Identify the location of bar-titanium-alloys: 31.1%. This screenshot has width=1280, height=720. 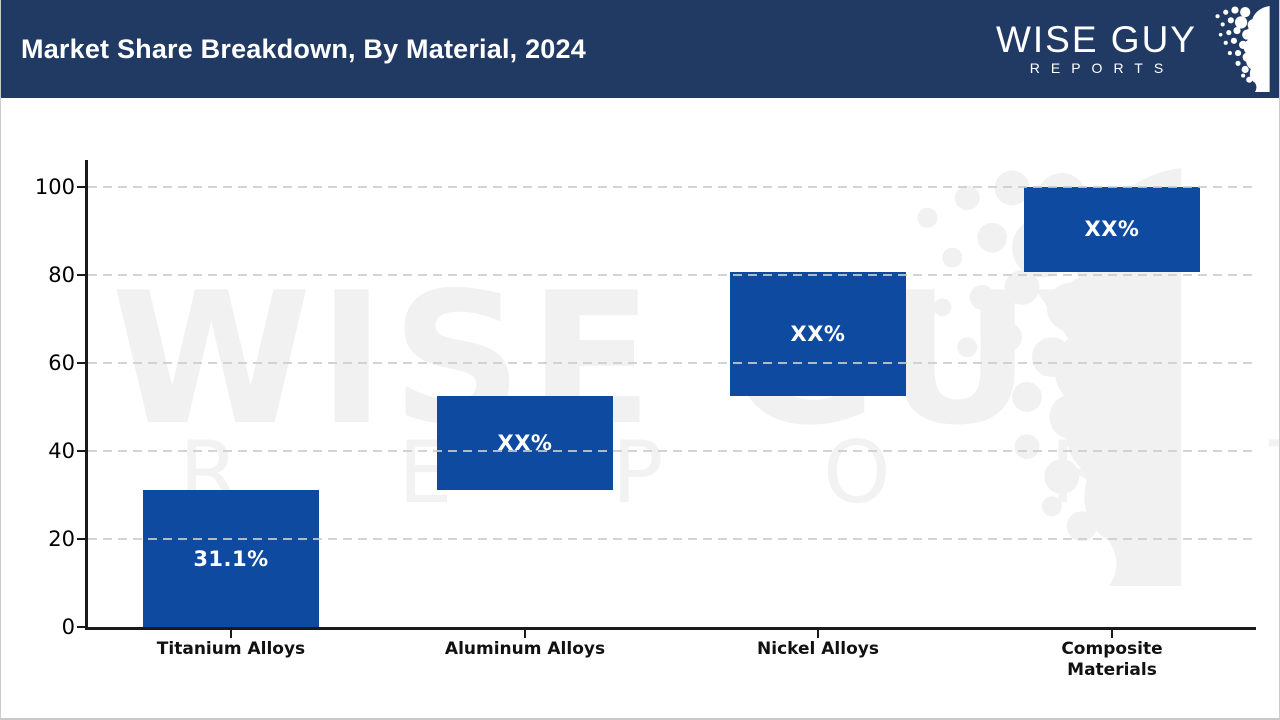
(231, 558).